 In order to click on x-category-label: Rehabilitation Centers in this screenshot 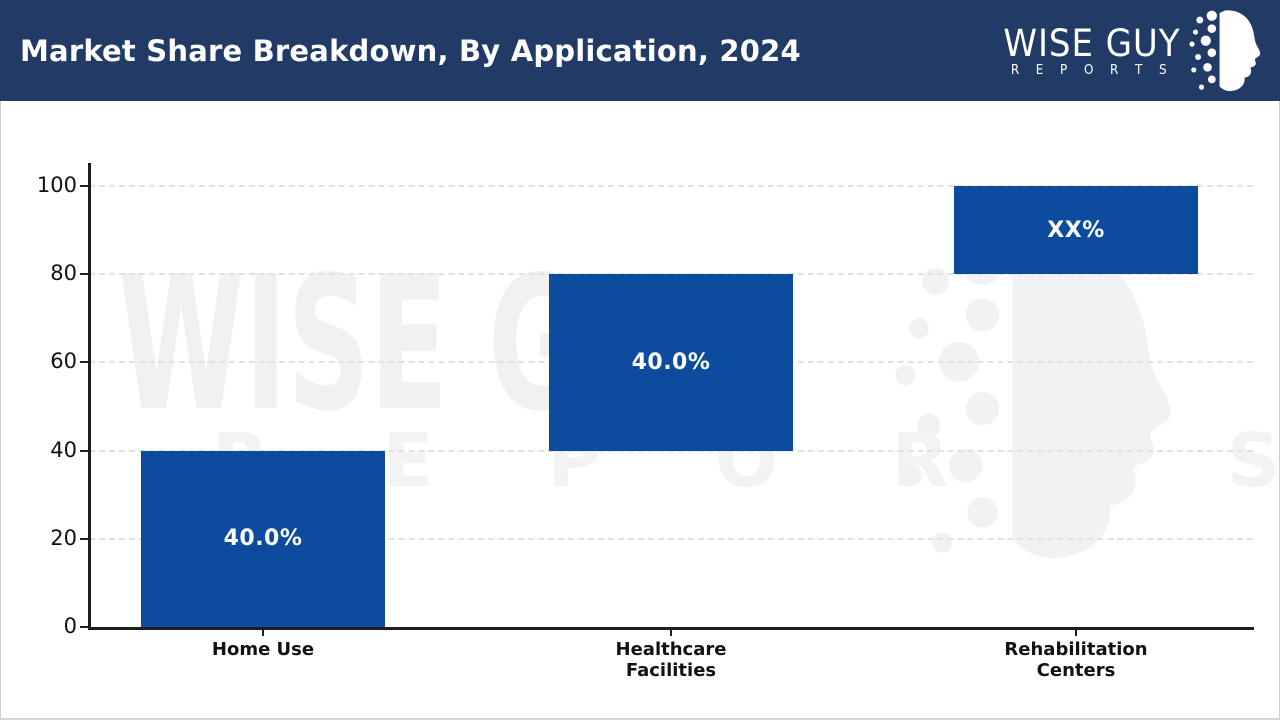, I will do `click(1076, 660)`.